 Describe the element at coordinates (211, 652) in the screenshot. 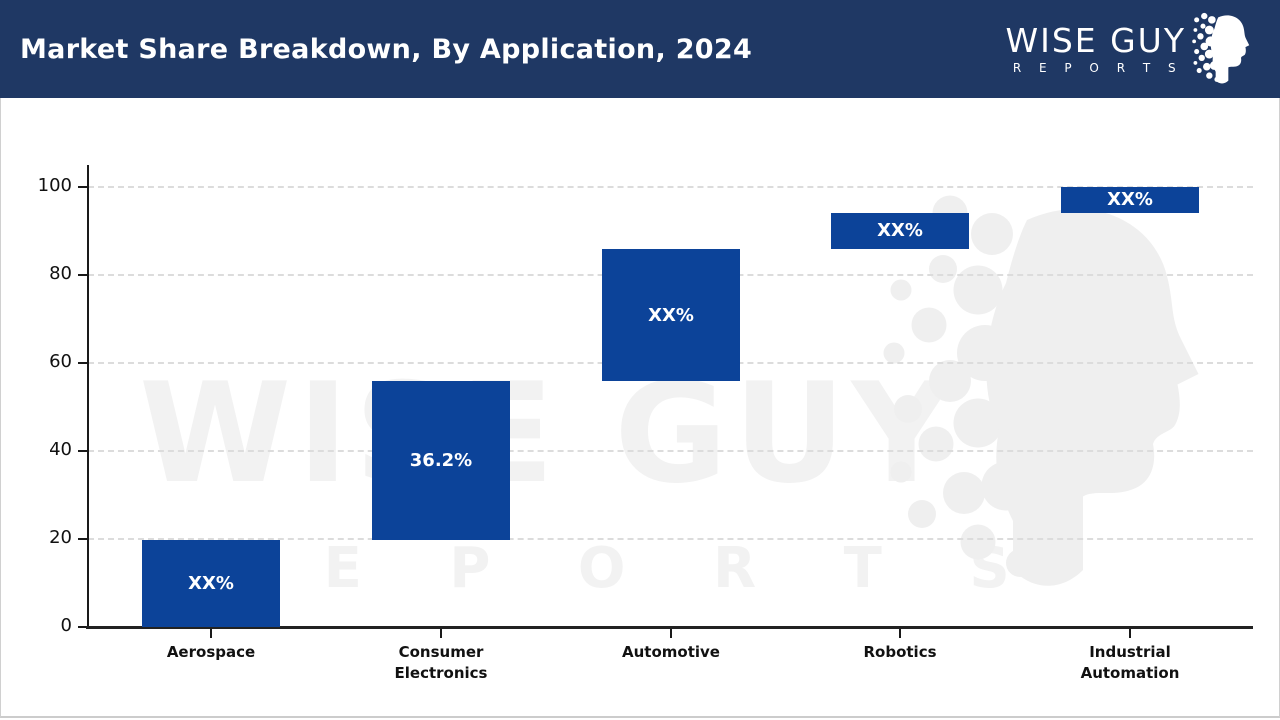

I see `x-category-label: Aerospace` at that location.